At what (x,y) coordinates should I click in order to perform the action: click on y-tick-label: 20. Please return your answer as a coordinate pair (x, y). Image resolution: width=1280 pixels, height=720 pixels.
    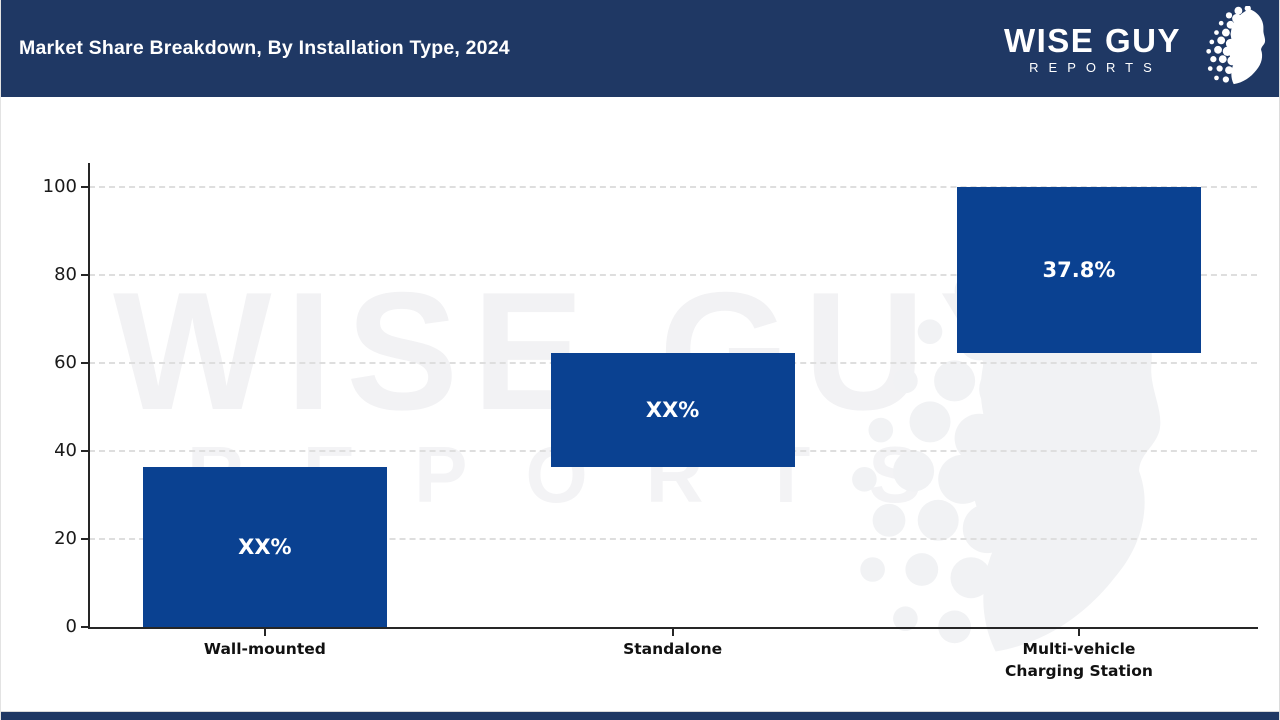
    Looking at the image, I should click on (65, 538).